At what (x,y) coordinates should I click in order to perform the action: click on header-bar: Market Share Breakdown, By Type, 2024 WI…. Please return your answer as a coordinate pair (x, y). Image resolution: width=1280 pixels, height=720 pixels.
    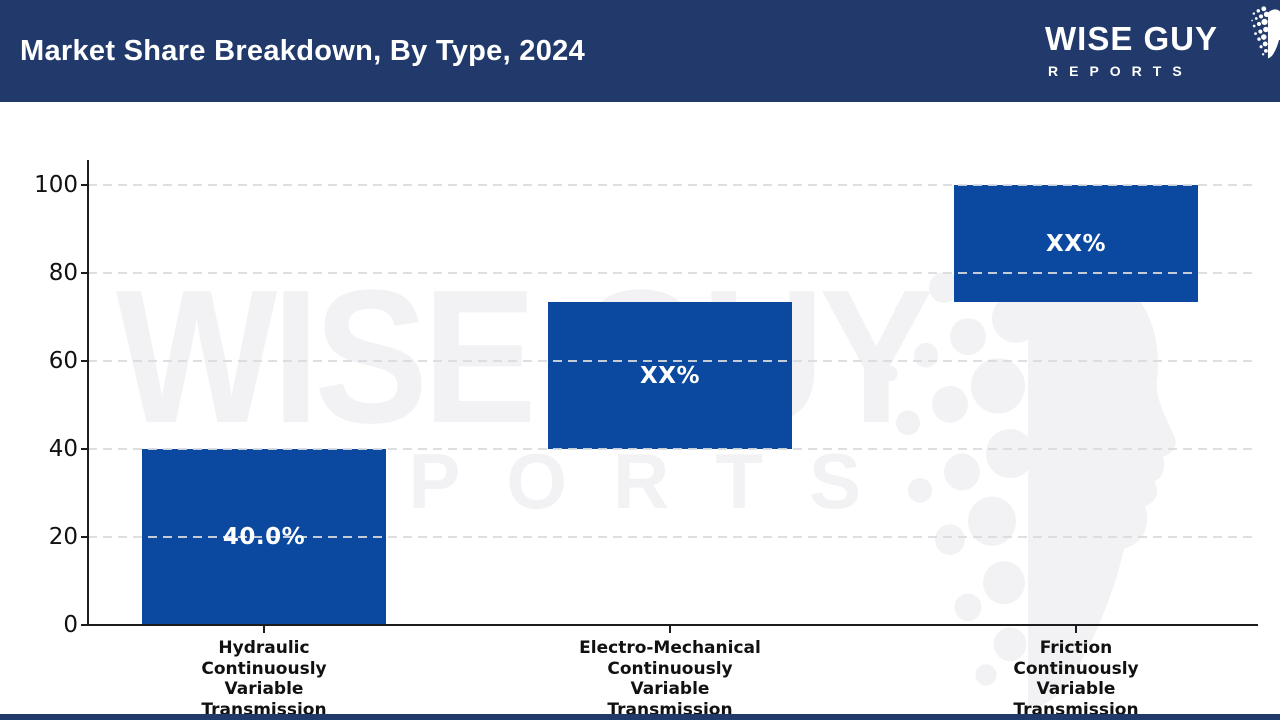
    Looking at the image, I should click on (640, 51).